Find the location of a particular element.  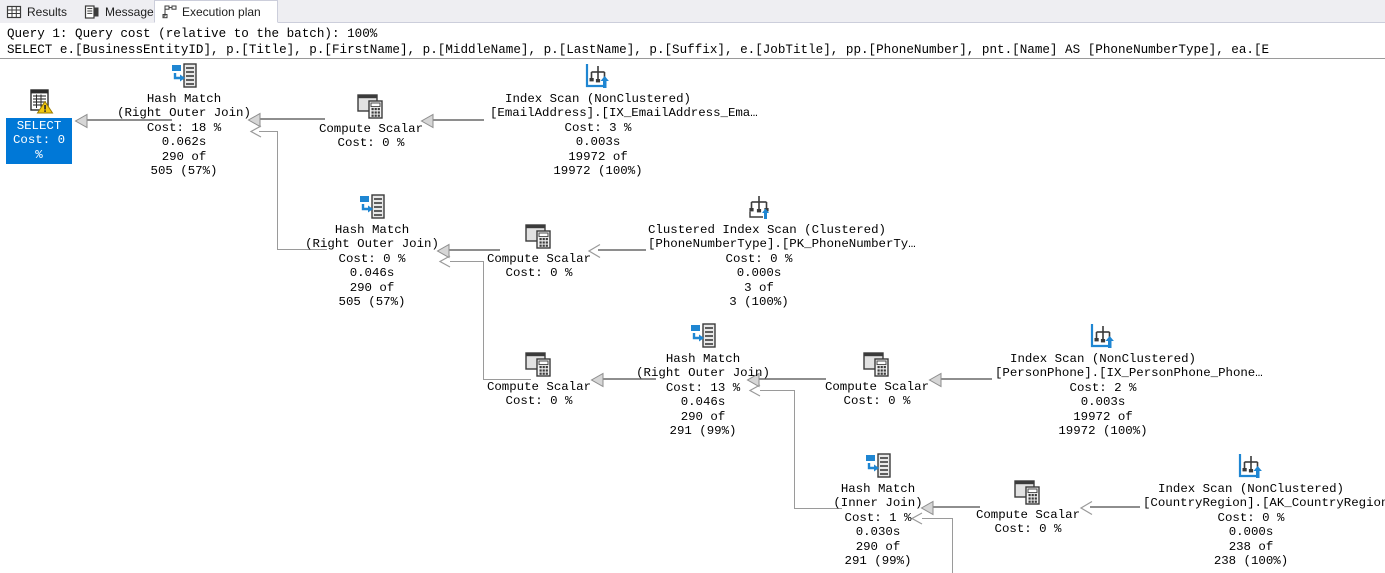

node-cost: Cost: 1 % is located at coordinates (878, 517).